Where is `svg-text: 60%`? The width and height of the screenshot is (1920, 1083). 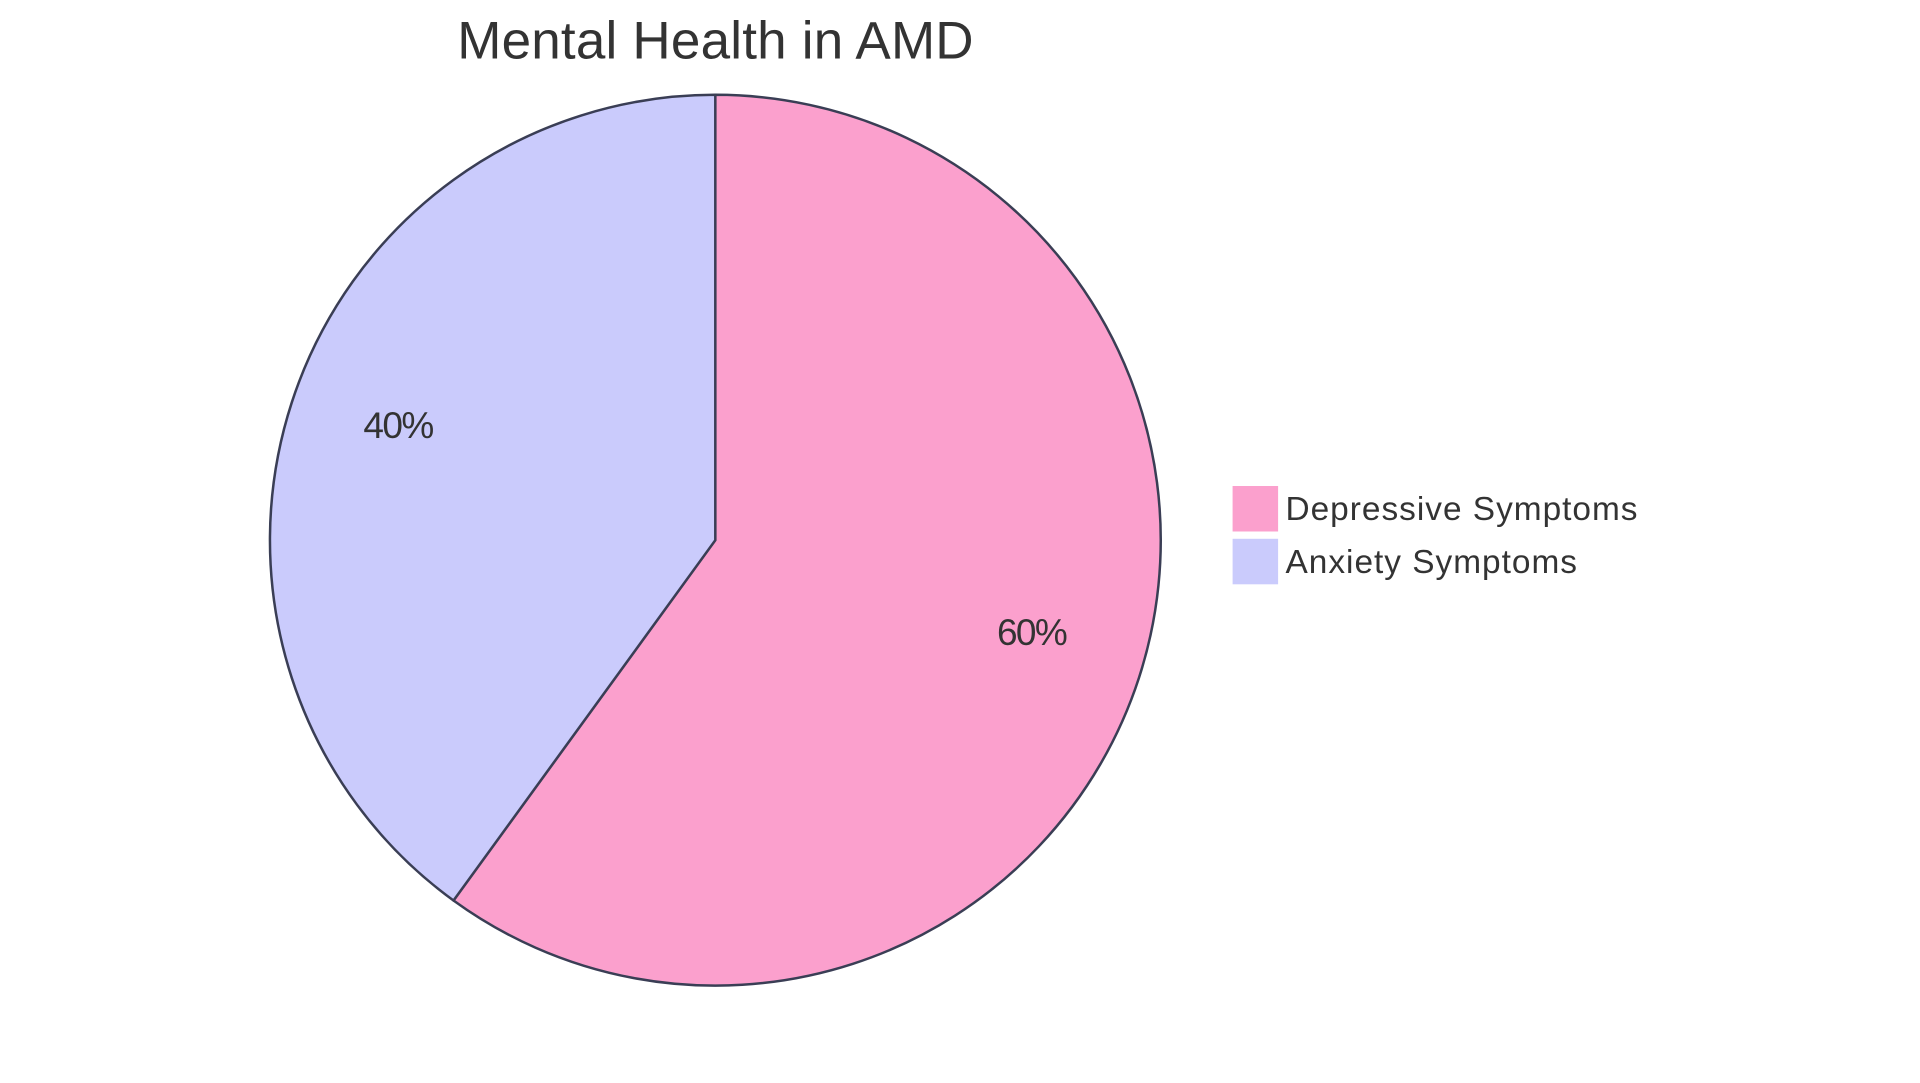
svg-text: 60% is located at coordinates (1032, 632).